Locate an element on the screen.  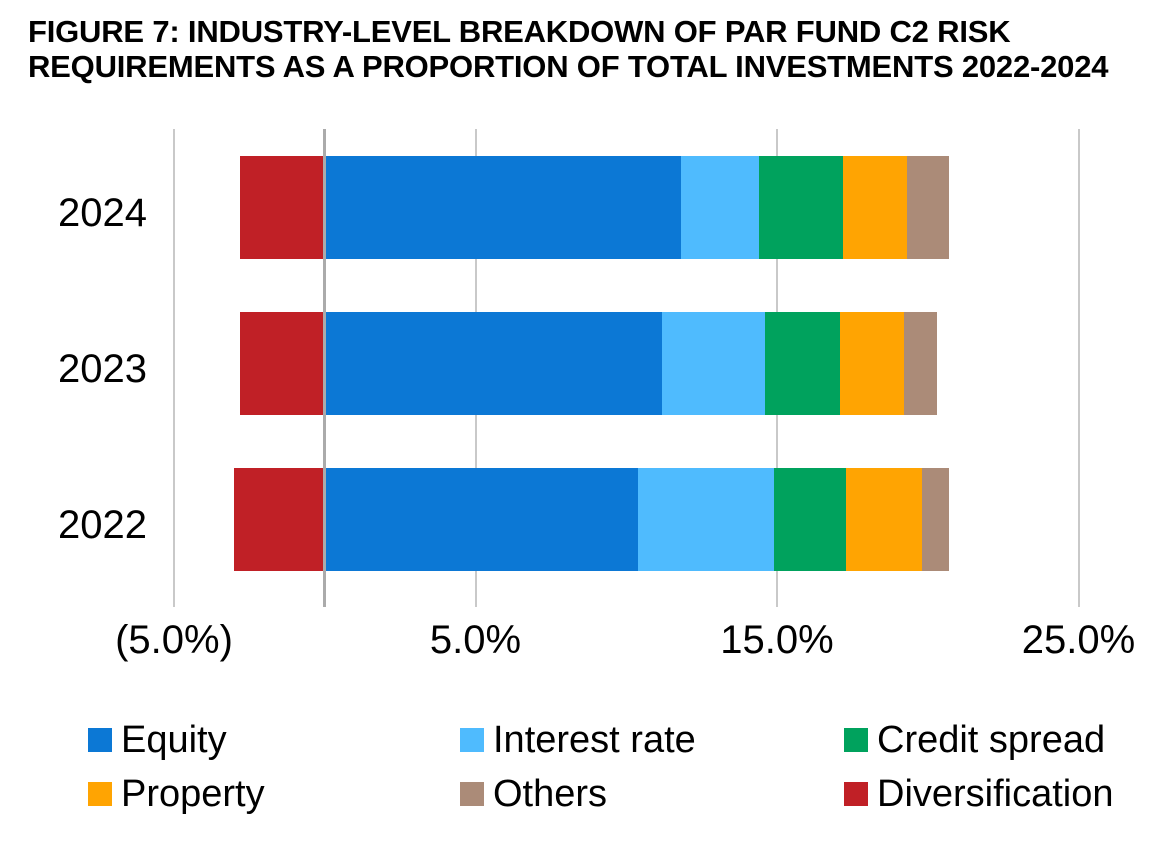
legend-label-equity: Equity is located at coordinates (174, 740).